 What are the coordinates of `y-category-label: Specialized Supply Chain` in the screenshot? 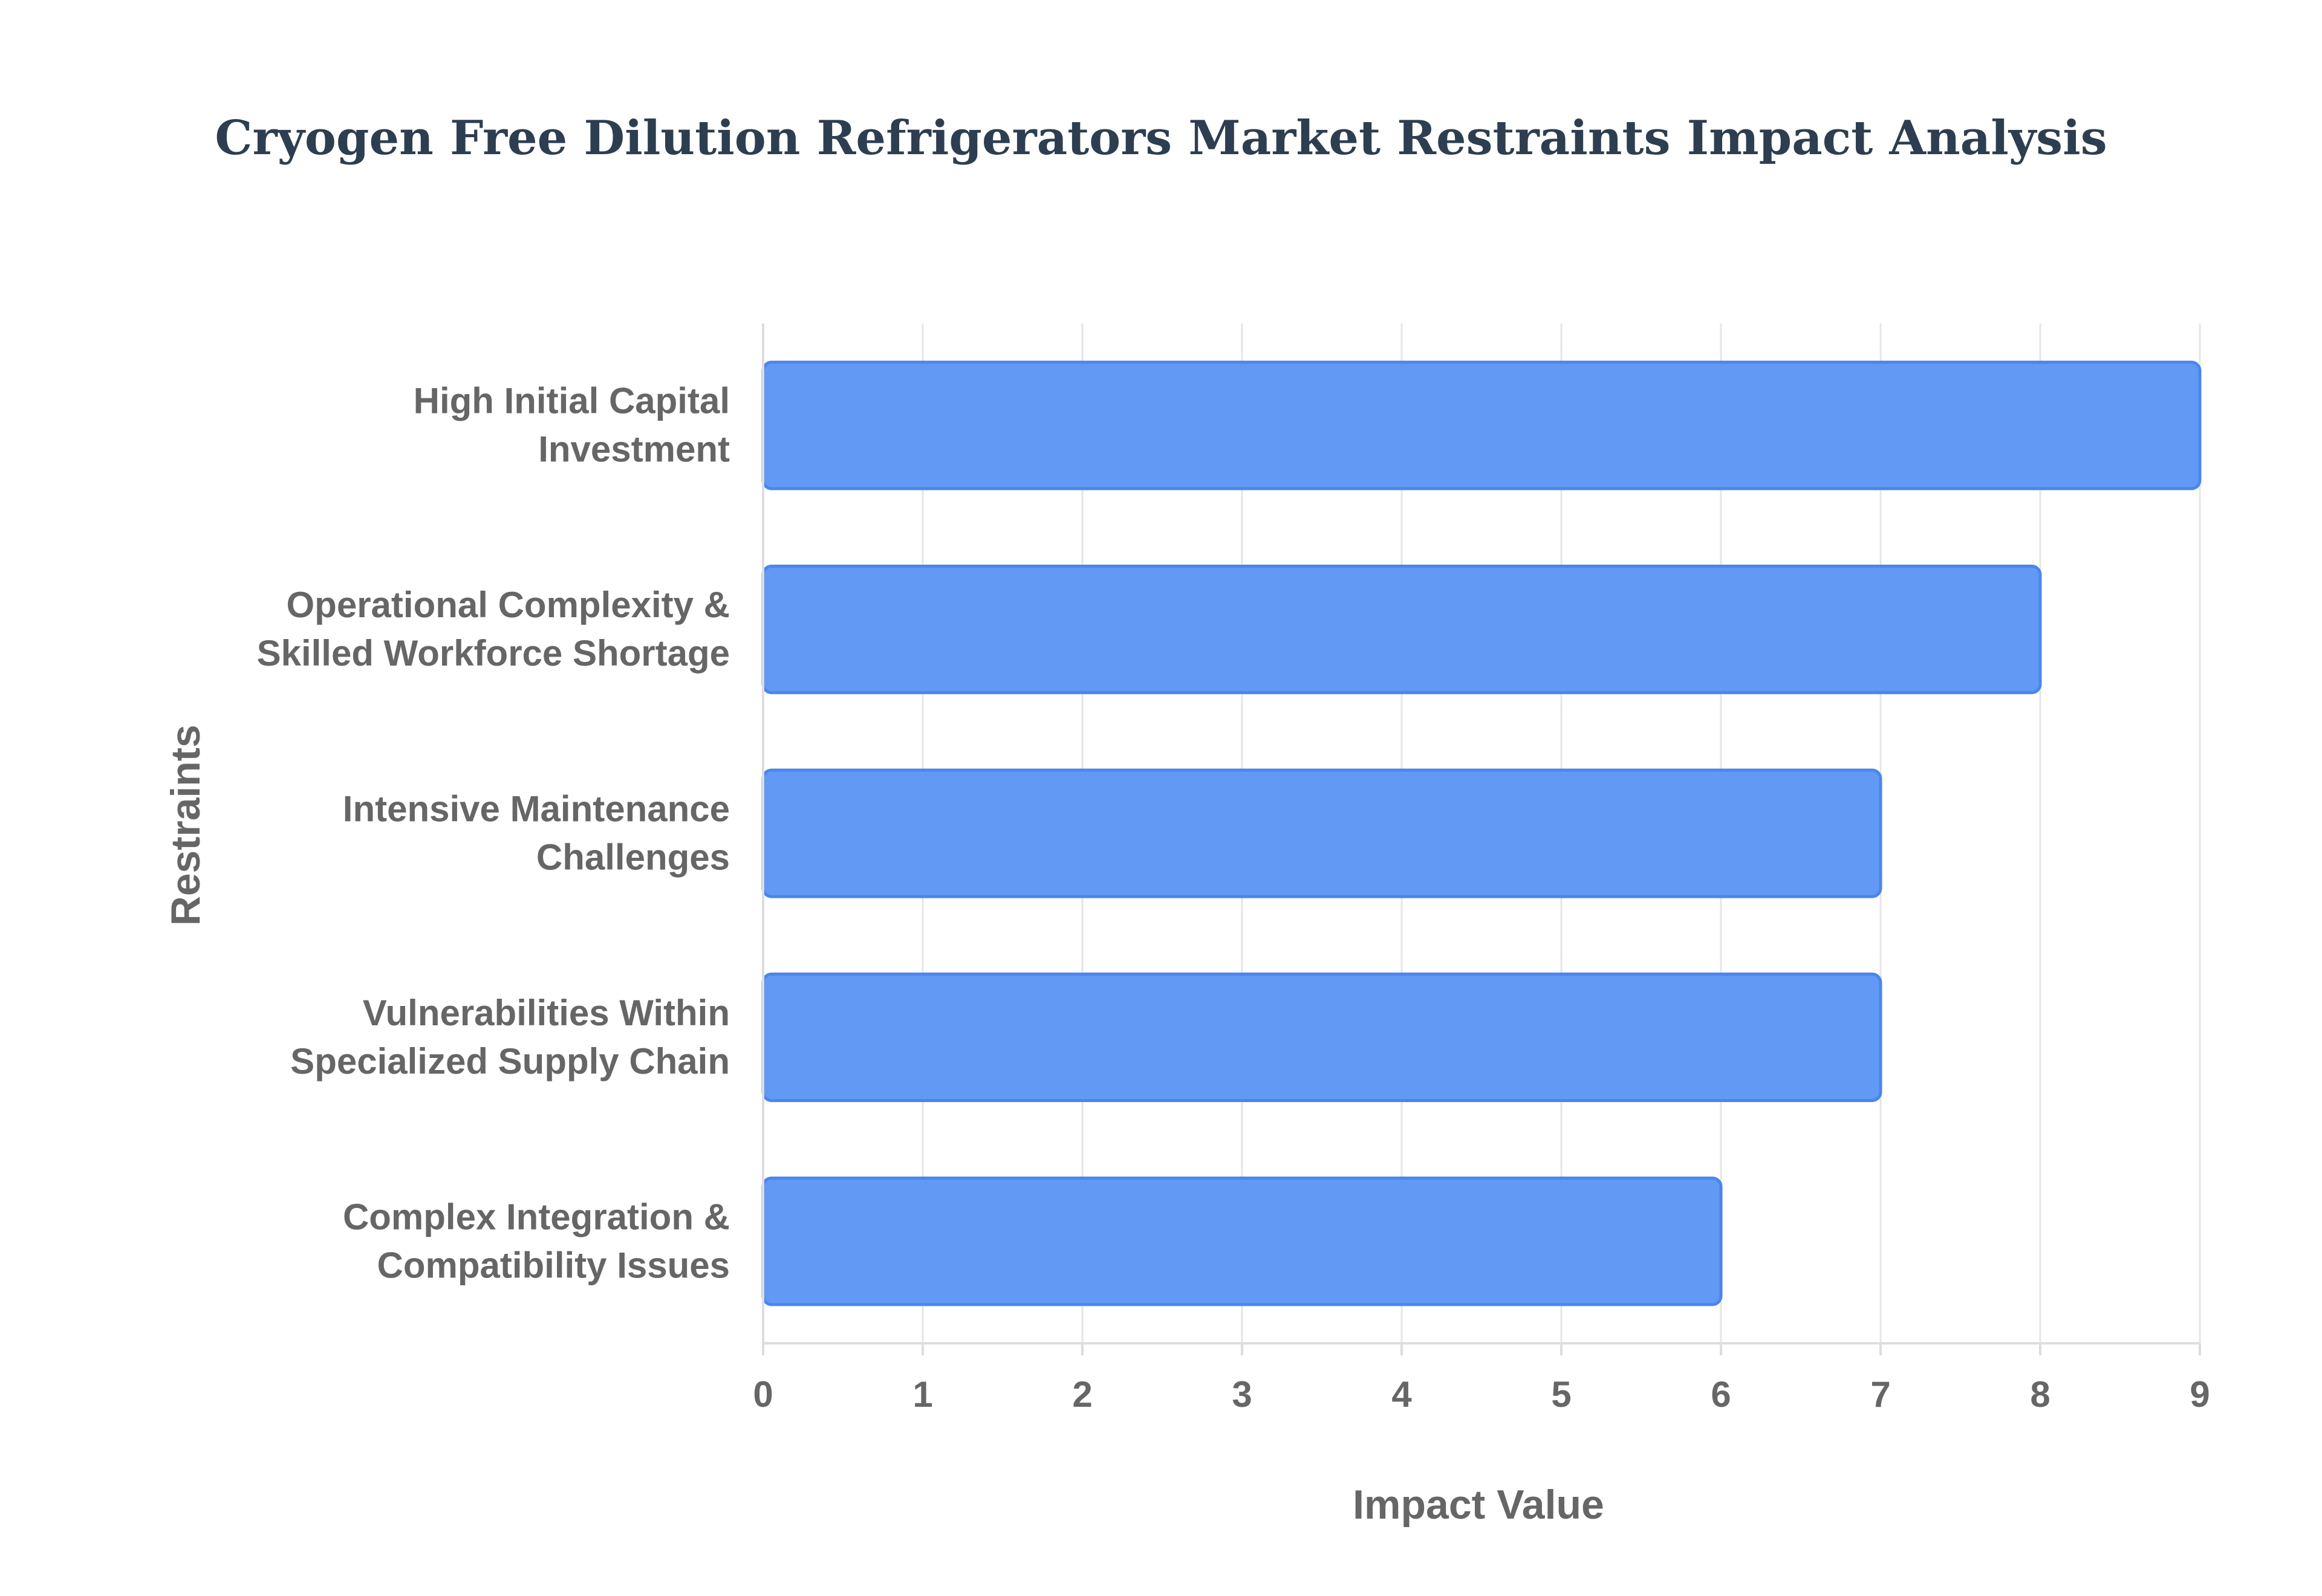 It's located at (510, 1061).